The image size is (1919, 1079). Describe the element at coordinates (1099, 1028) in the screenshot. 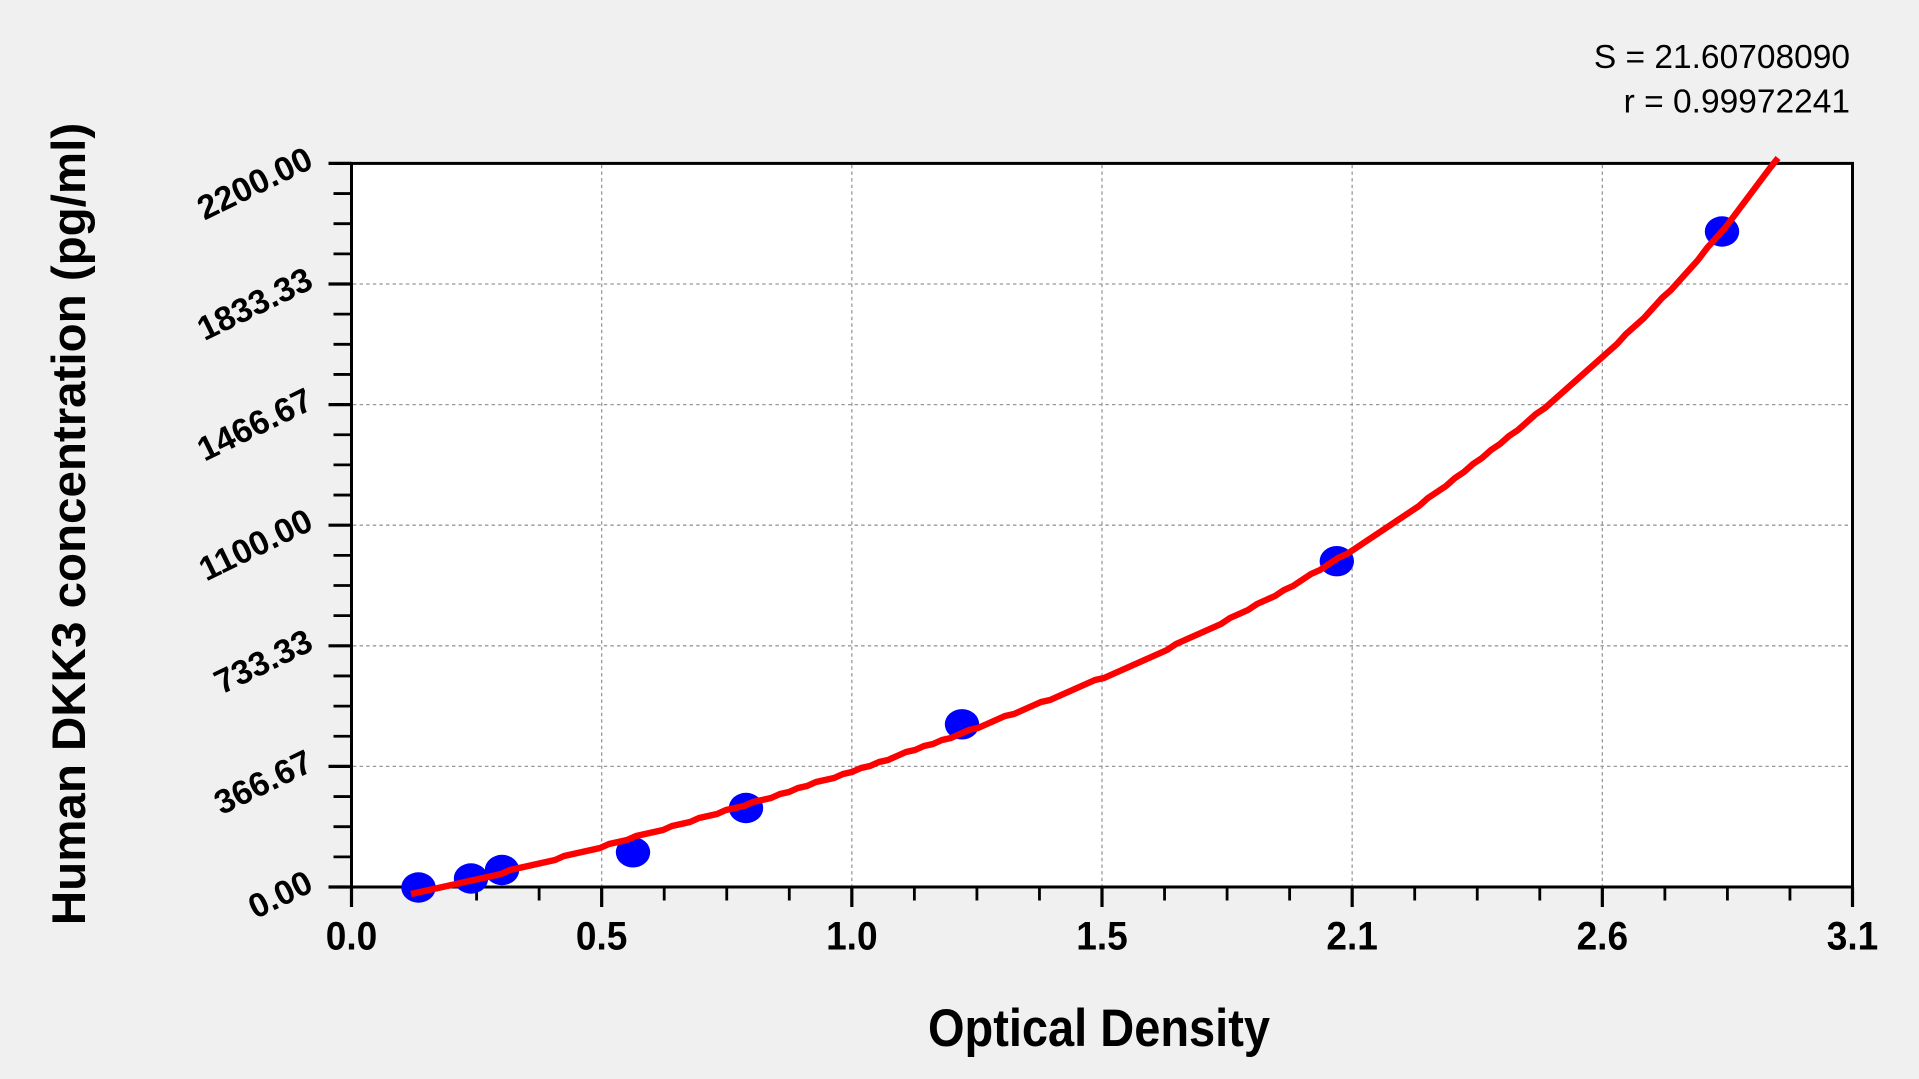

I see `svg-text: Optical Density` at that location.